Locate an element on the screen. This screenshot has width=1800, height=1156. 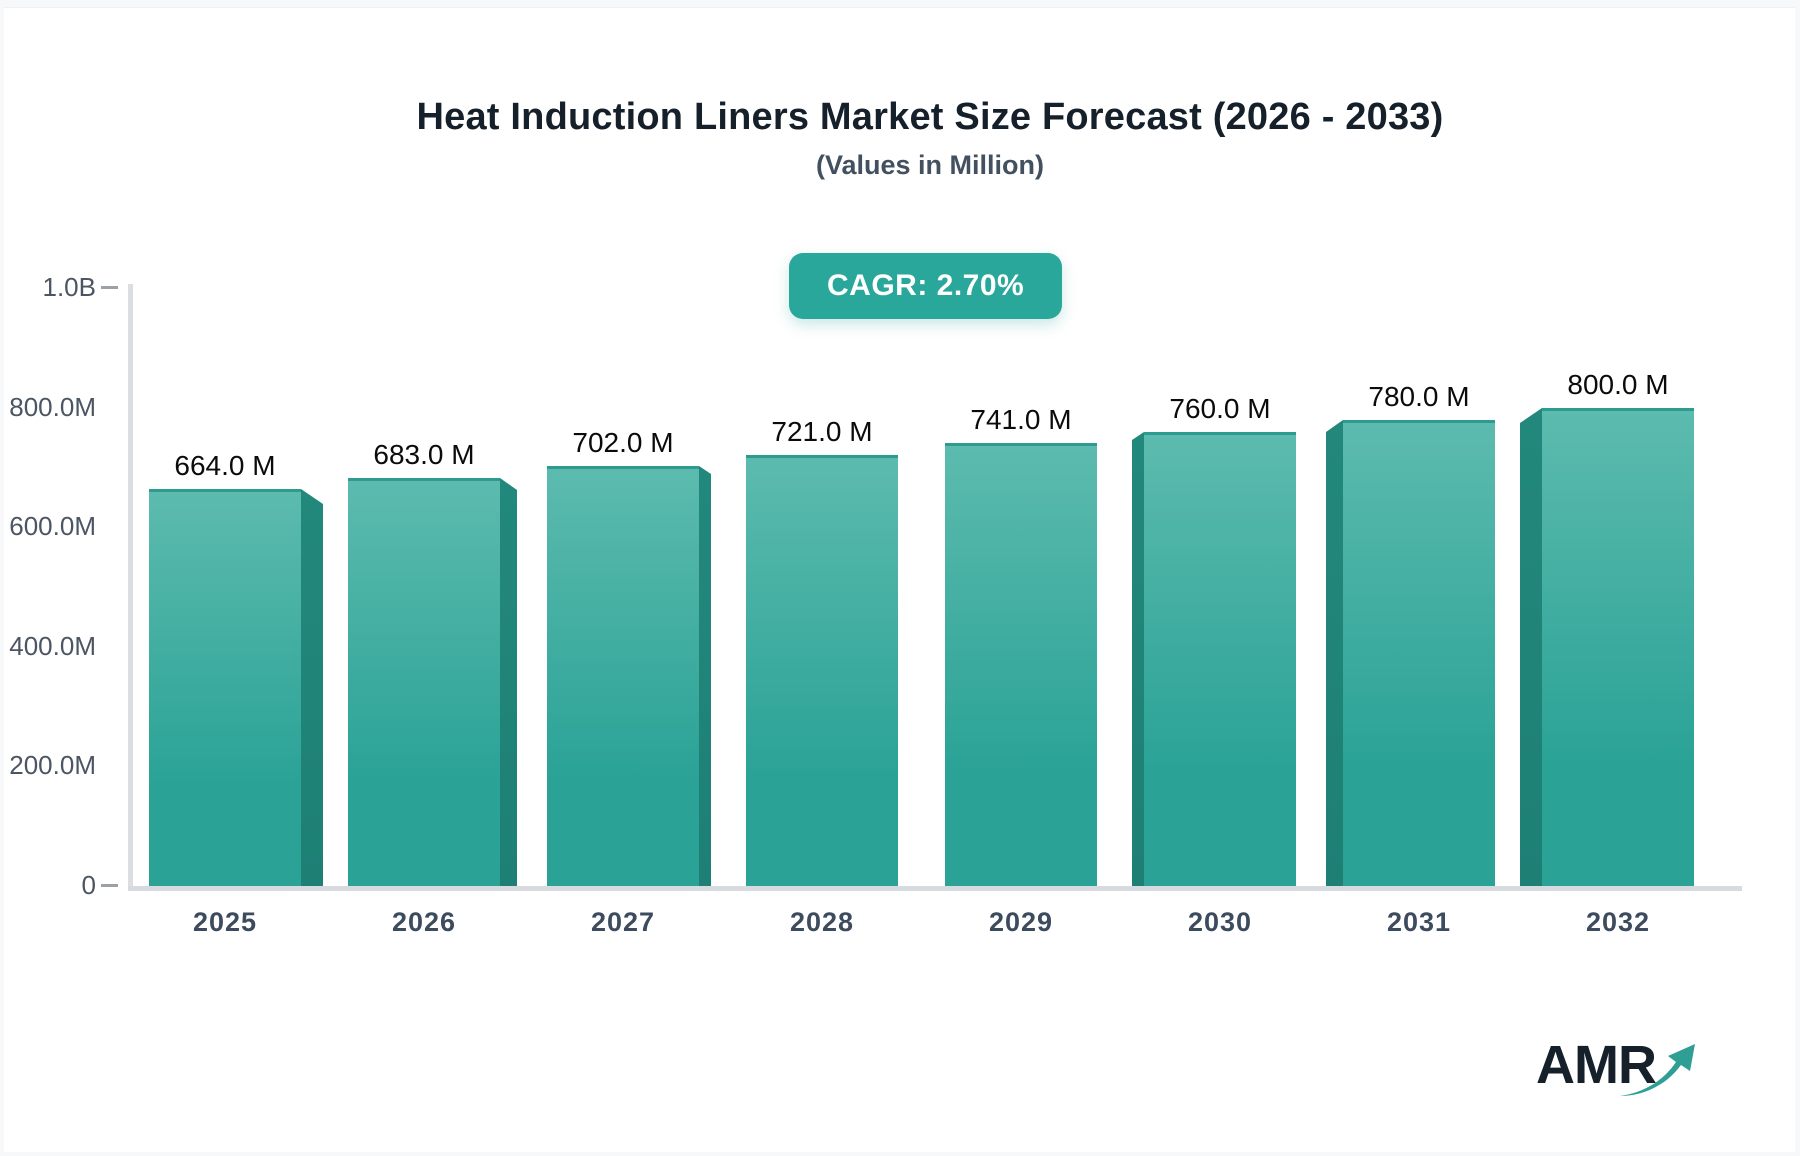
x-tick-label: 2031 is located at coordinates (1419, 922).